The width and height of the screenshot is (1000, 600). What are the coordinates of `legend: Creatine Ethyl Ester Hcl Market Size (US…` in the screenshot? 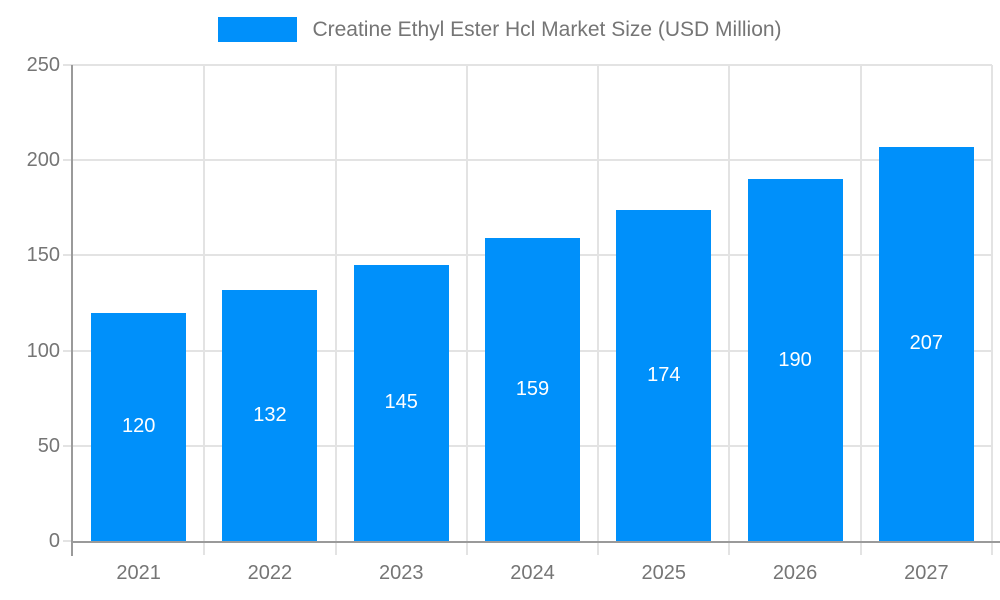 It's located at (500, 29).